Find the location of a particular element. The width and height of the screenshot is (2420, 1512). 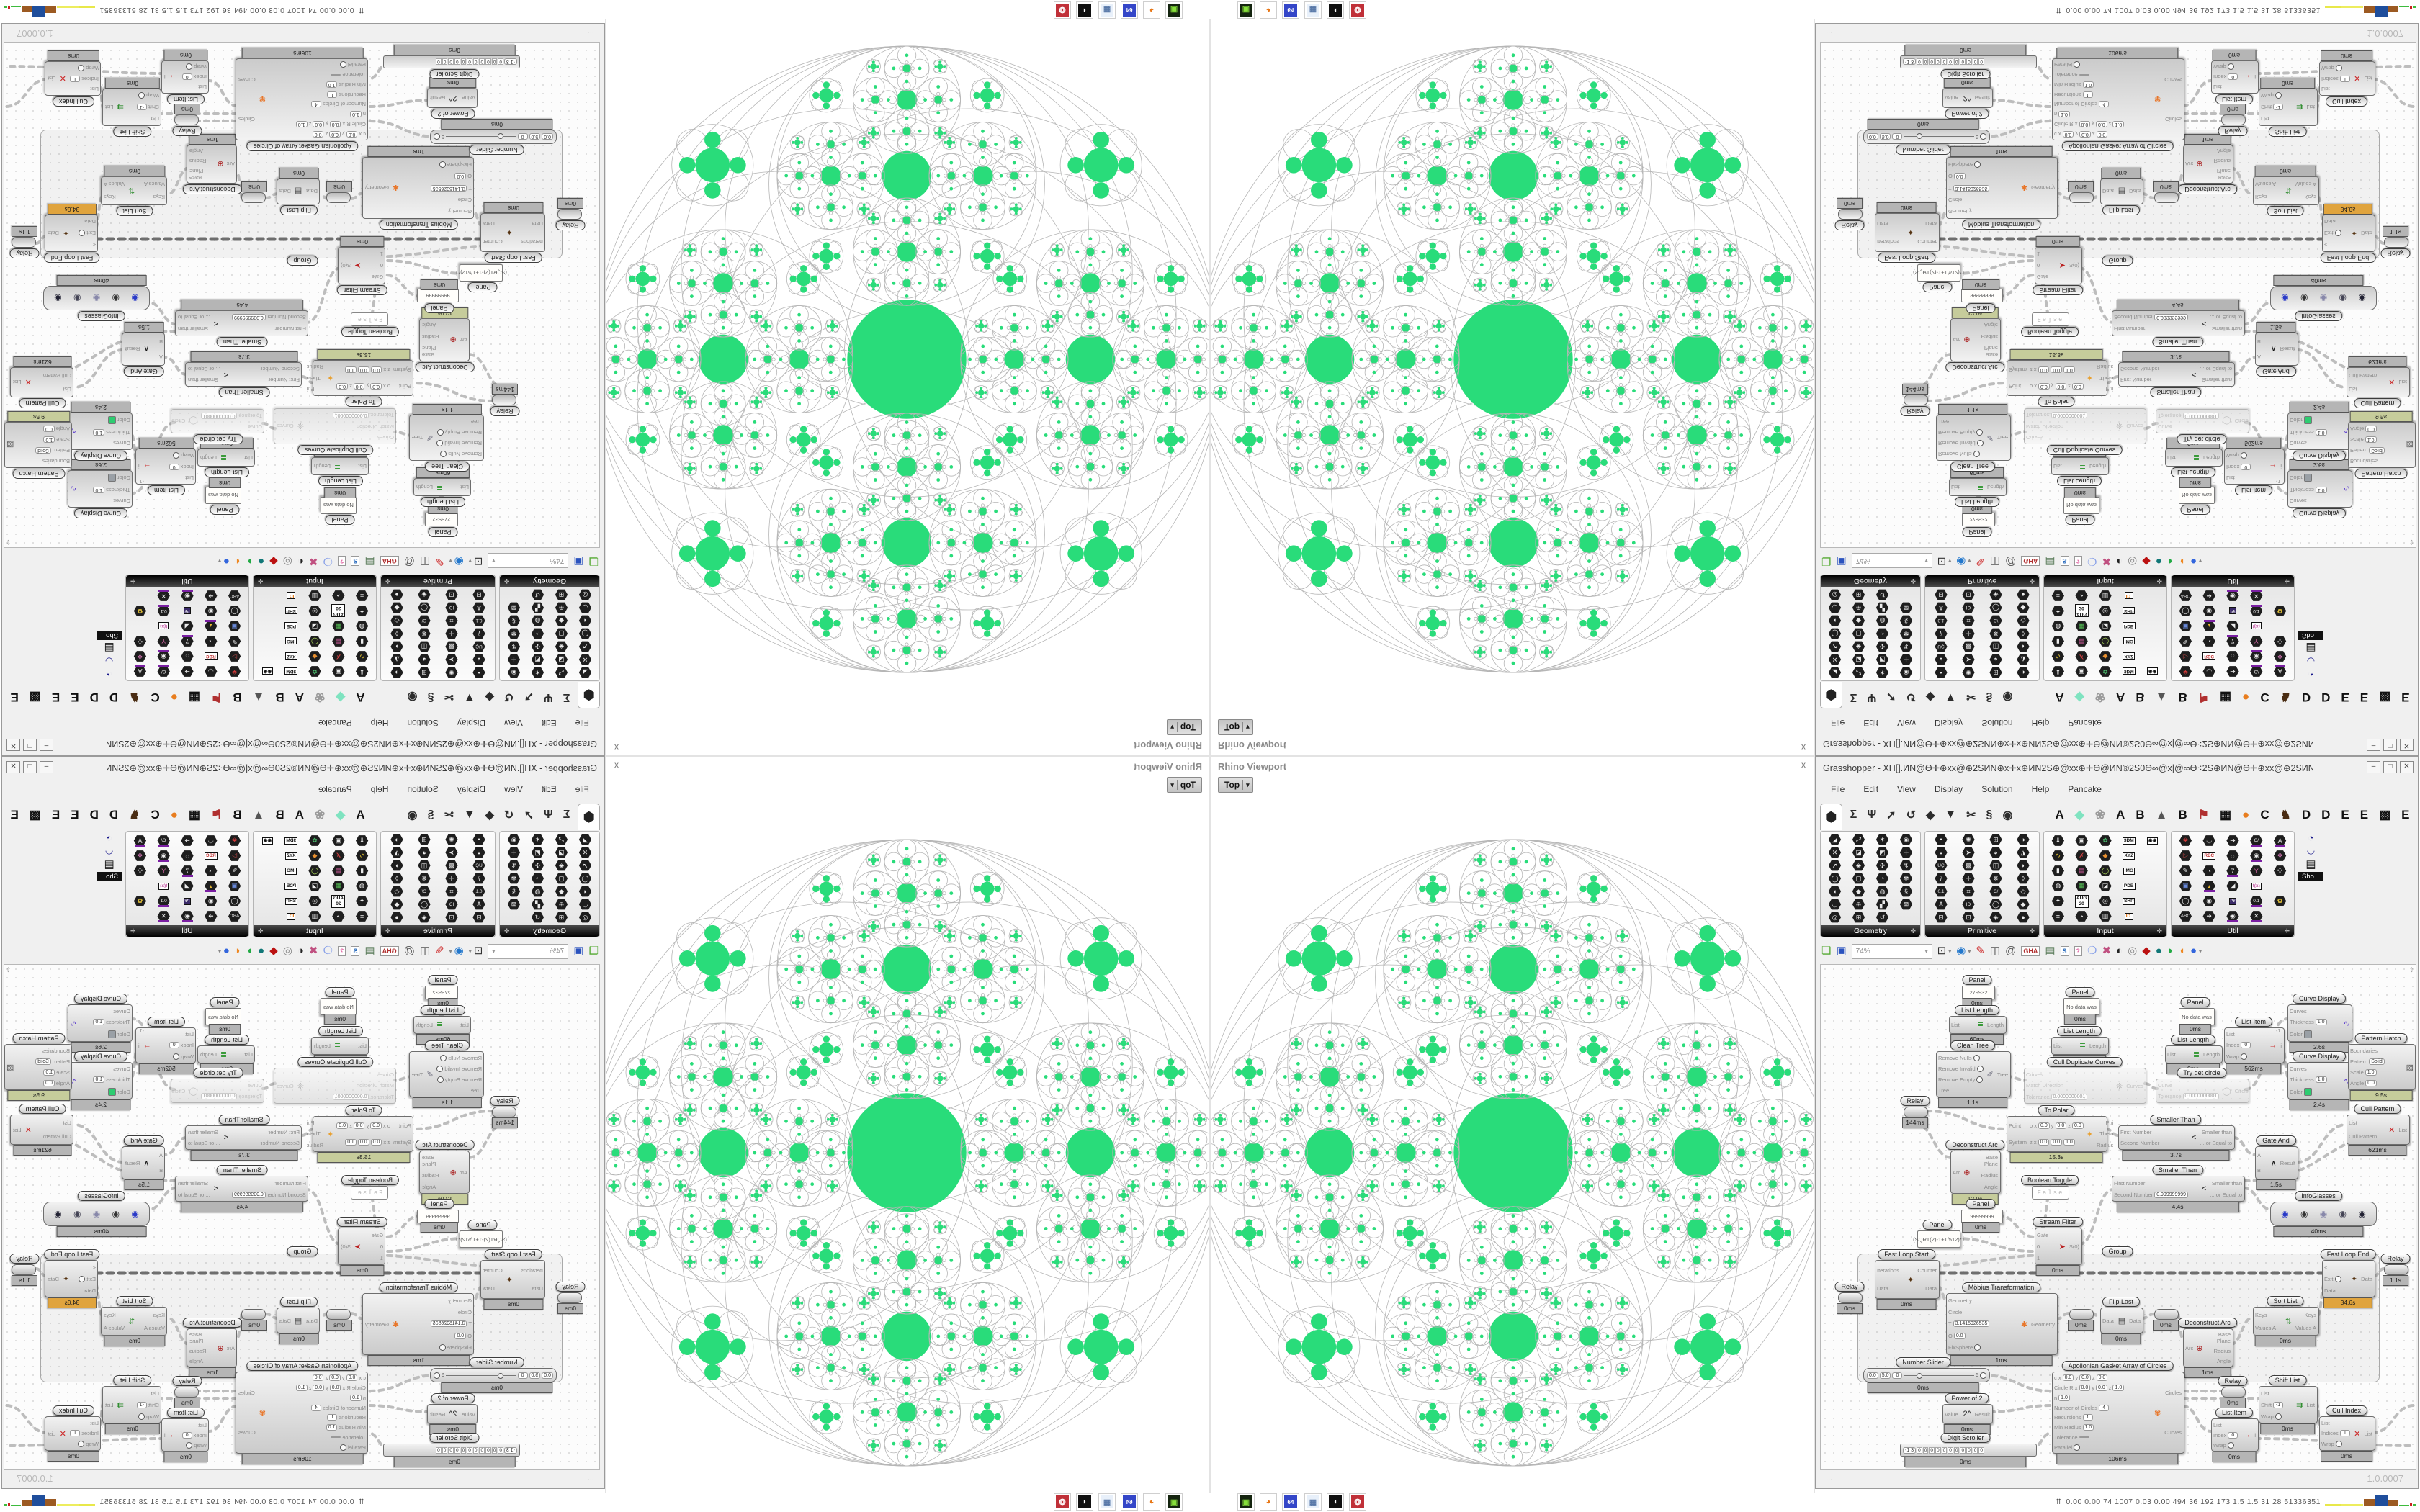

toolbar-icon-9: ❍ is located at coordinates (328, 561).